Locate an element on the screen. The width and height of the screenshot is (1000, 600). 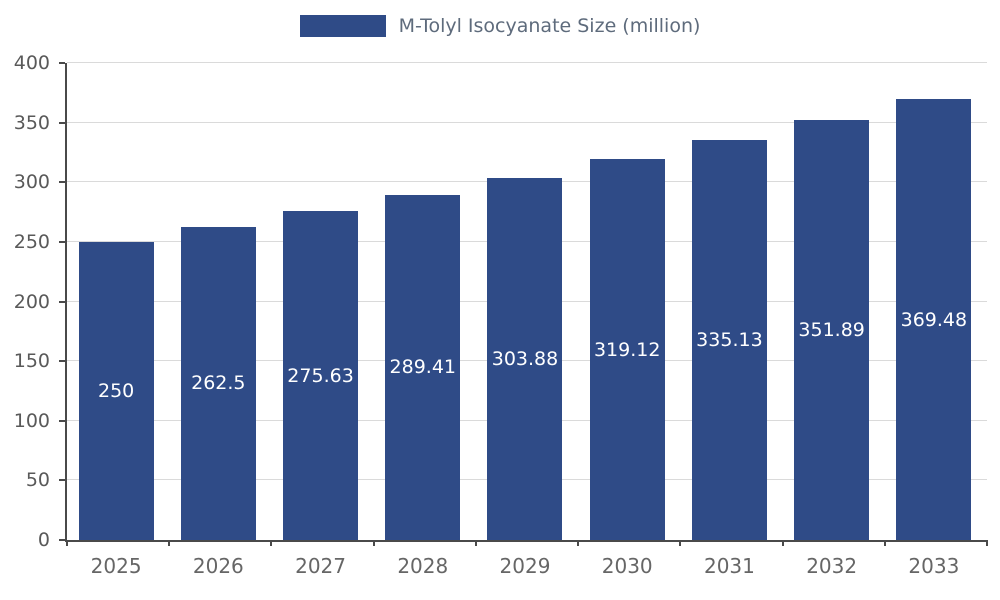
x-tick-label: 2030 is located at coordinates (627, 566).